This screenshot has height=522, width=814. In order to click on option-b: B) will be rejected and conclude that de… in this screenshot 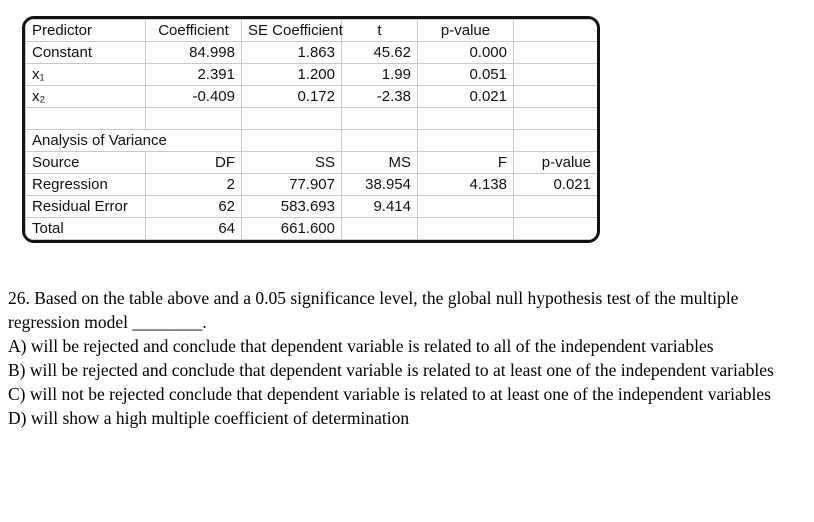, I will do `click(391, 370)`.